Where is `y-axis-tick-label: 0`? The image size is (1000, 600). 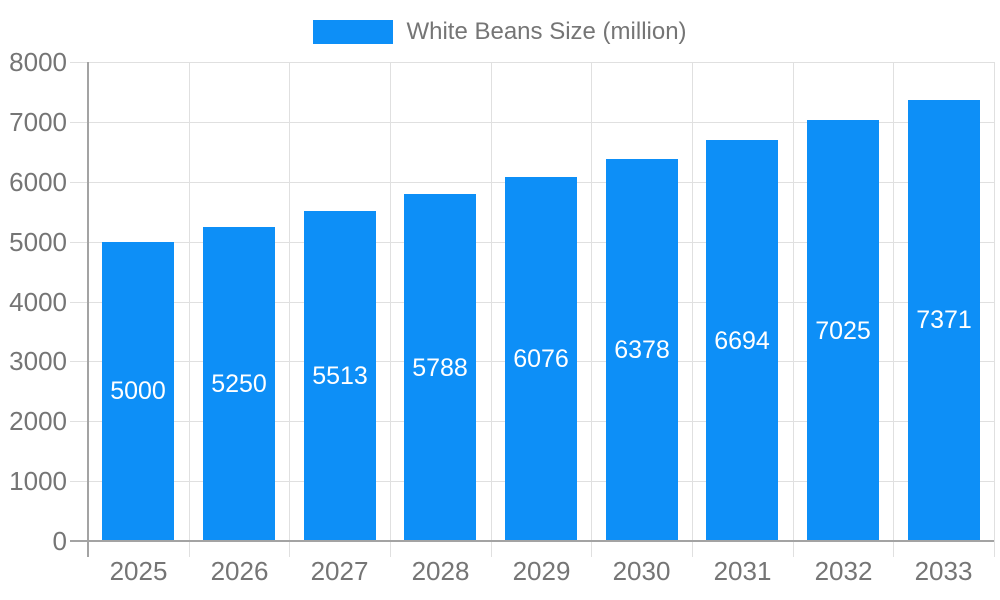 y-axis-tick-label: 0 is located at coordinates (59, 541).